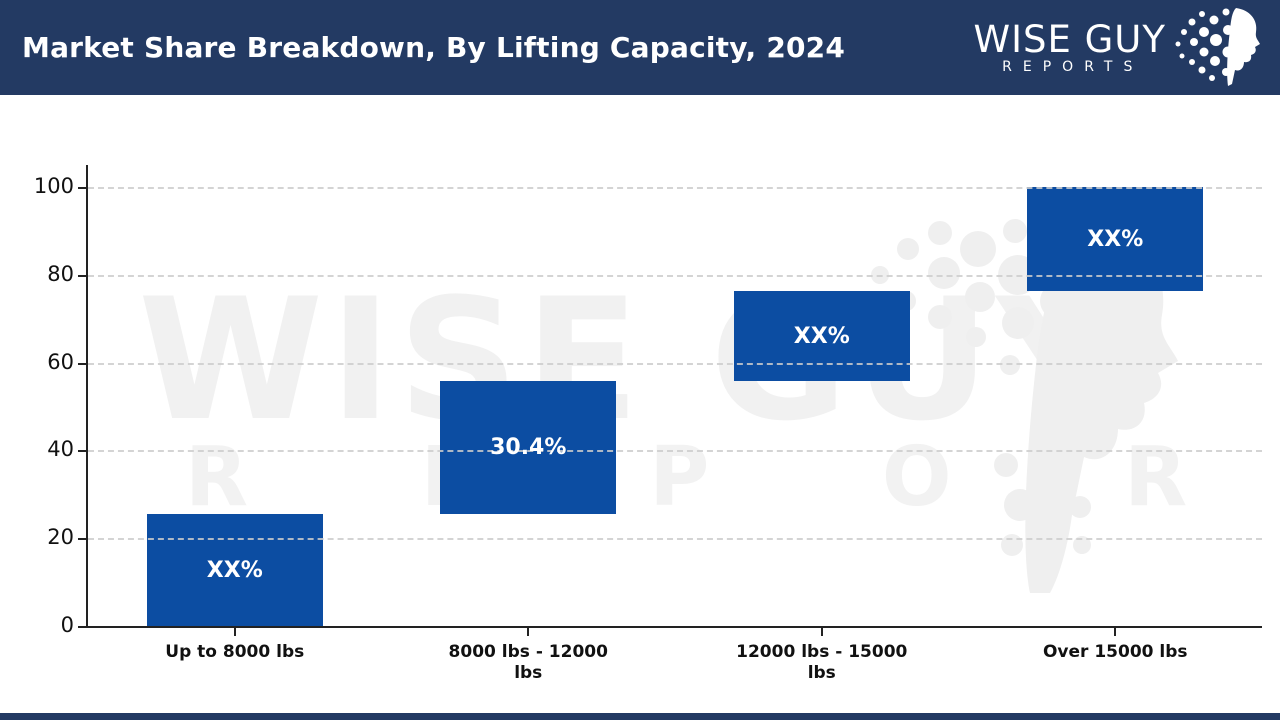 This screenshot has width=1280, height=720. What do you see at coordinates (60, 361) in the screenshot?
I see `y-tick-label: 60` at bounding box center [60, 361].